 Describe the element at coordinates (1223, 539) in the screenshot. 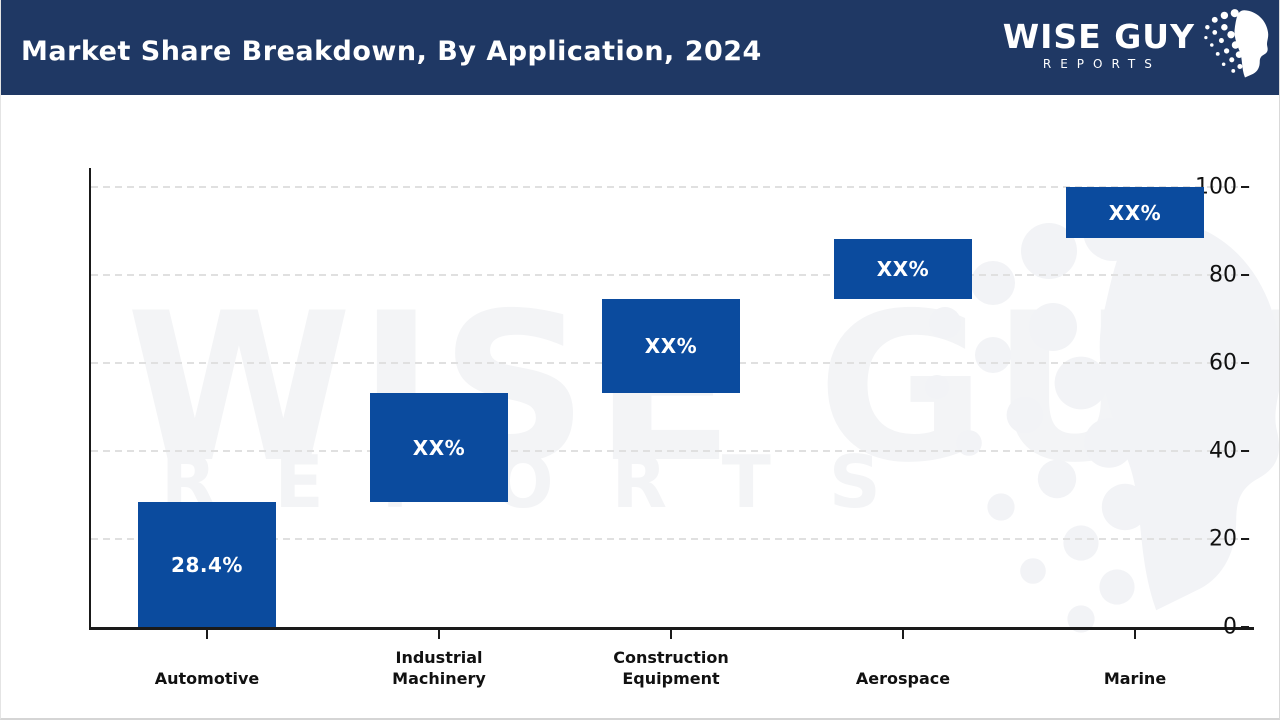

I see `y-tick-label-20: 20` at that location.